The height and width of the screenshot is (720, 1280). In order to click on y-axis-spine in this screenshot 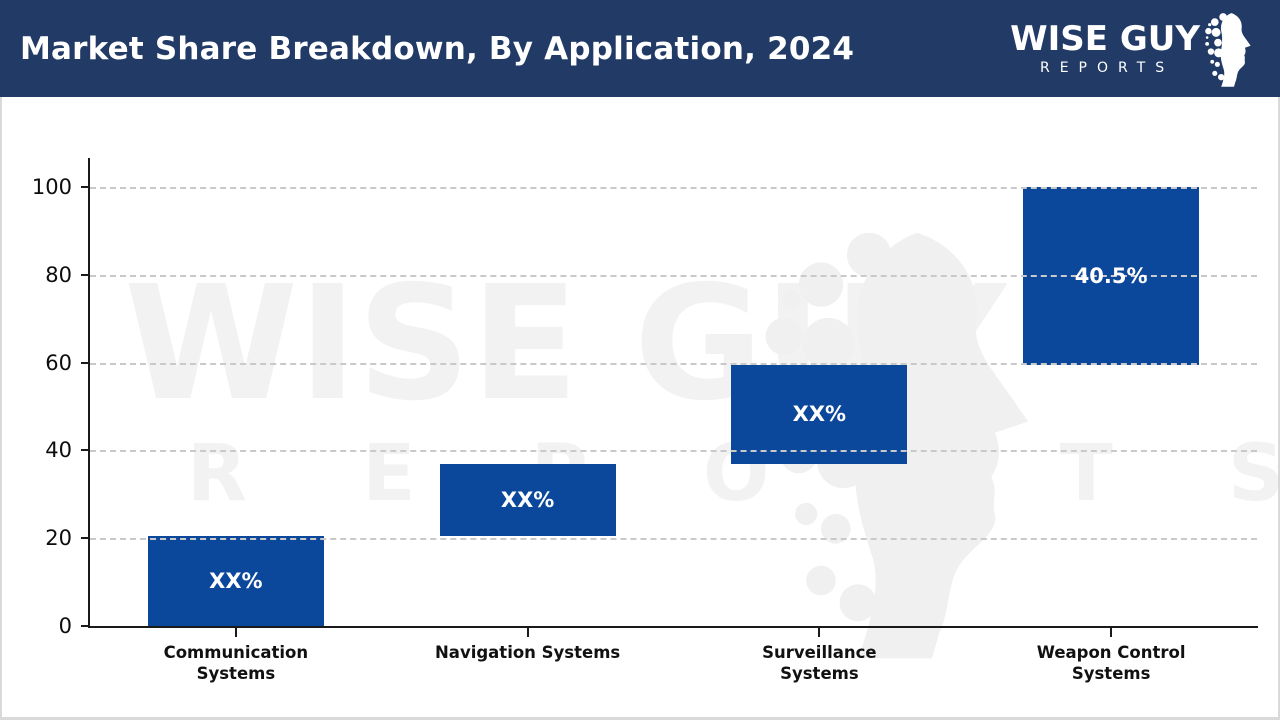, I will do `click(89, 393)`.